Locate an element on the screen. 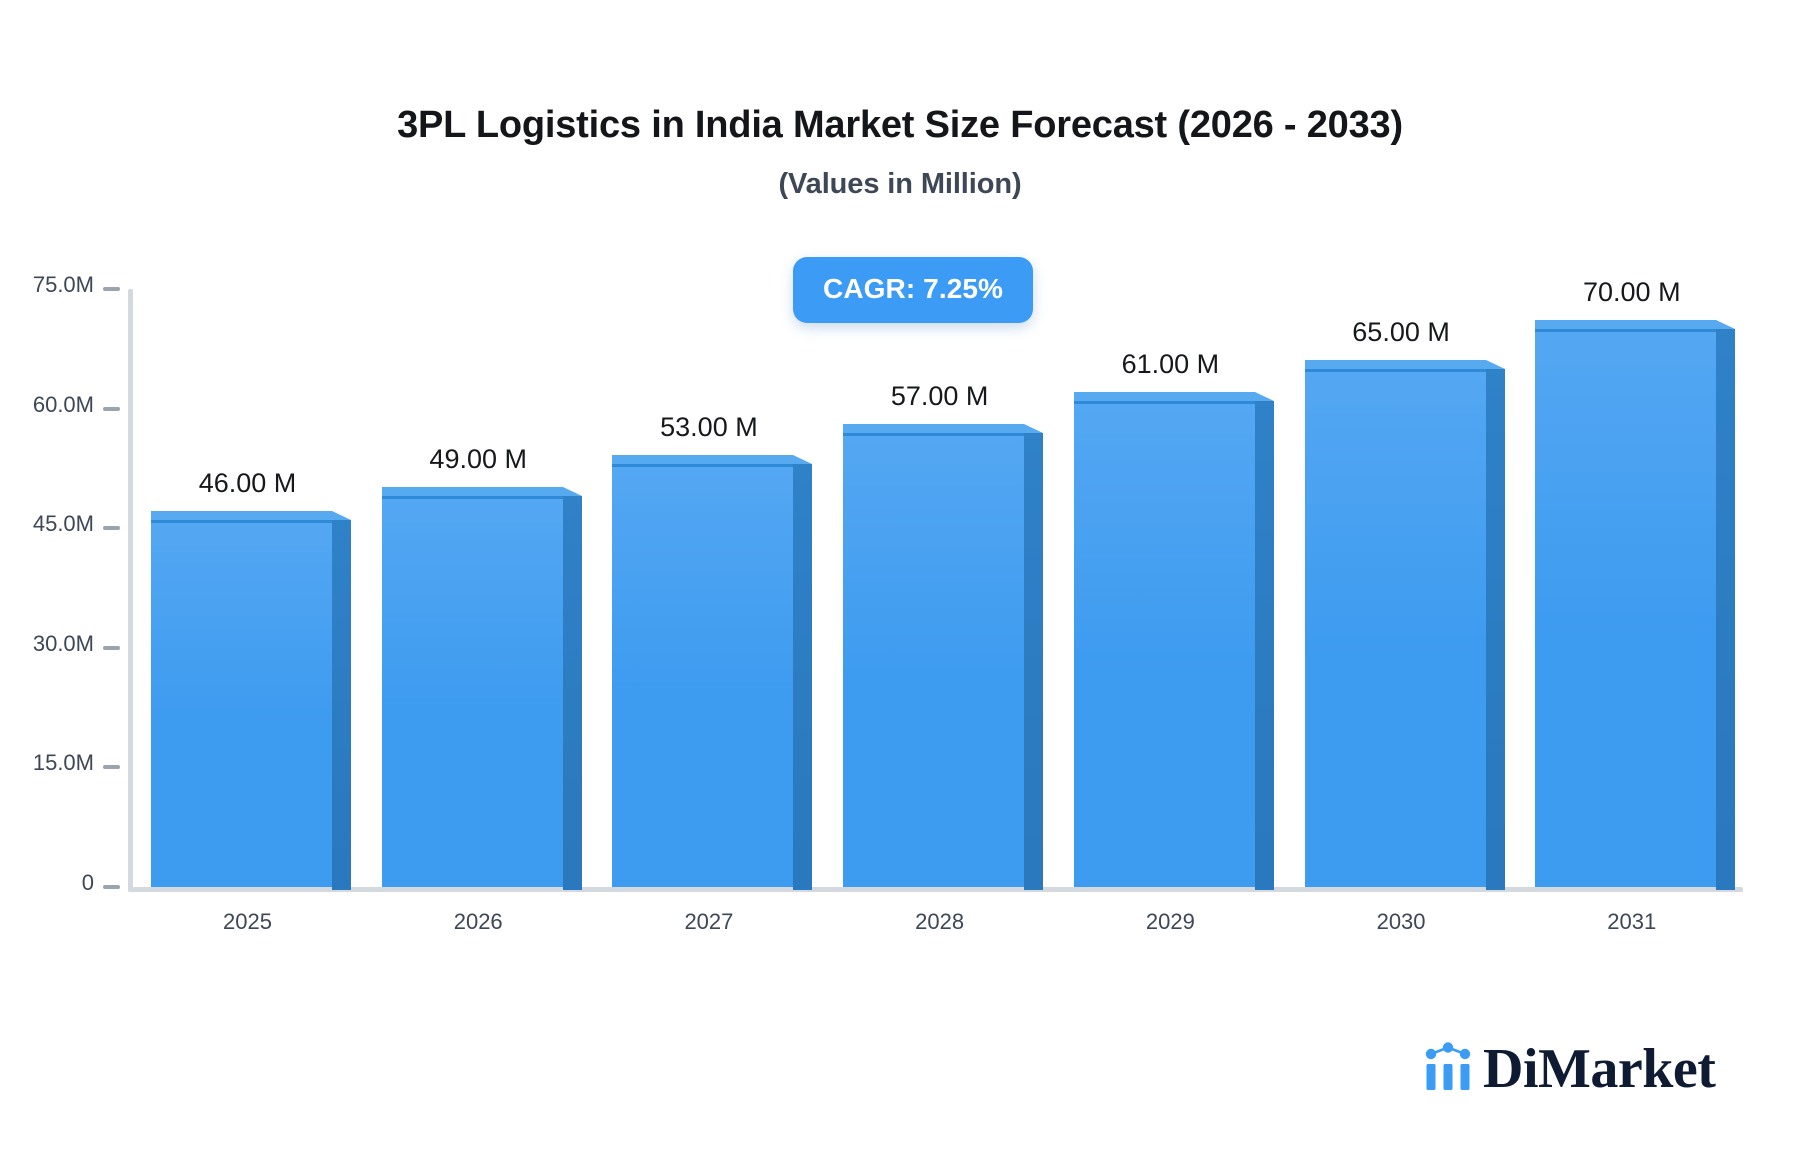 The height and width of the screenshot is (1156, 1800). x-axis-label: 2031 is located at coordinates (1632, 921).